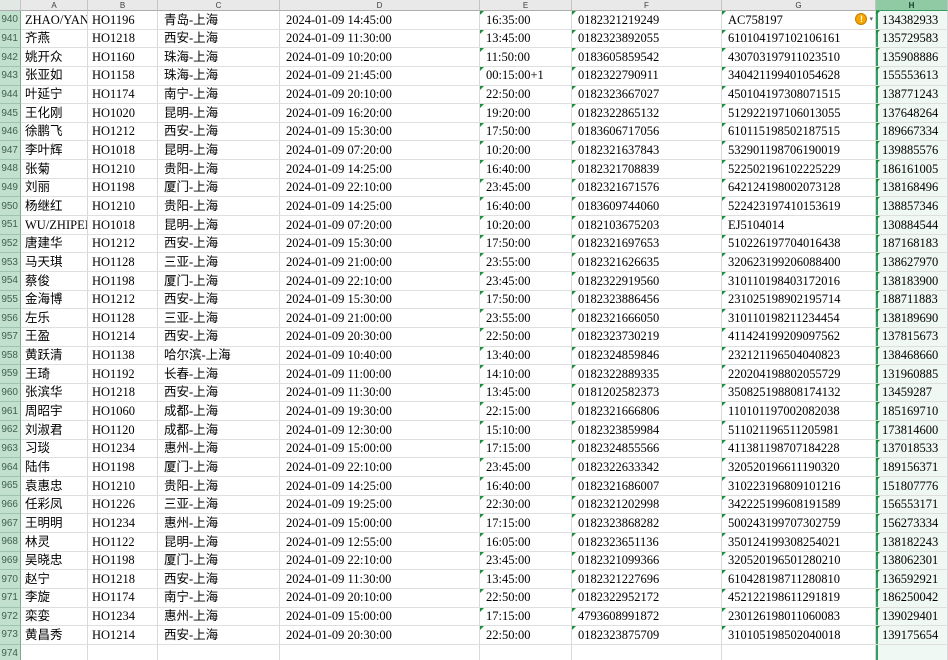 The height and width of the screenshot is (660, 948). What do you see at coordinates (54, 486) in the screenshot?
I see `cell-name: 袁惠忠` at bounding box center [54, 486].